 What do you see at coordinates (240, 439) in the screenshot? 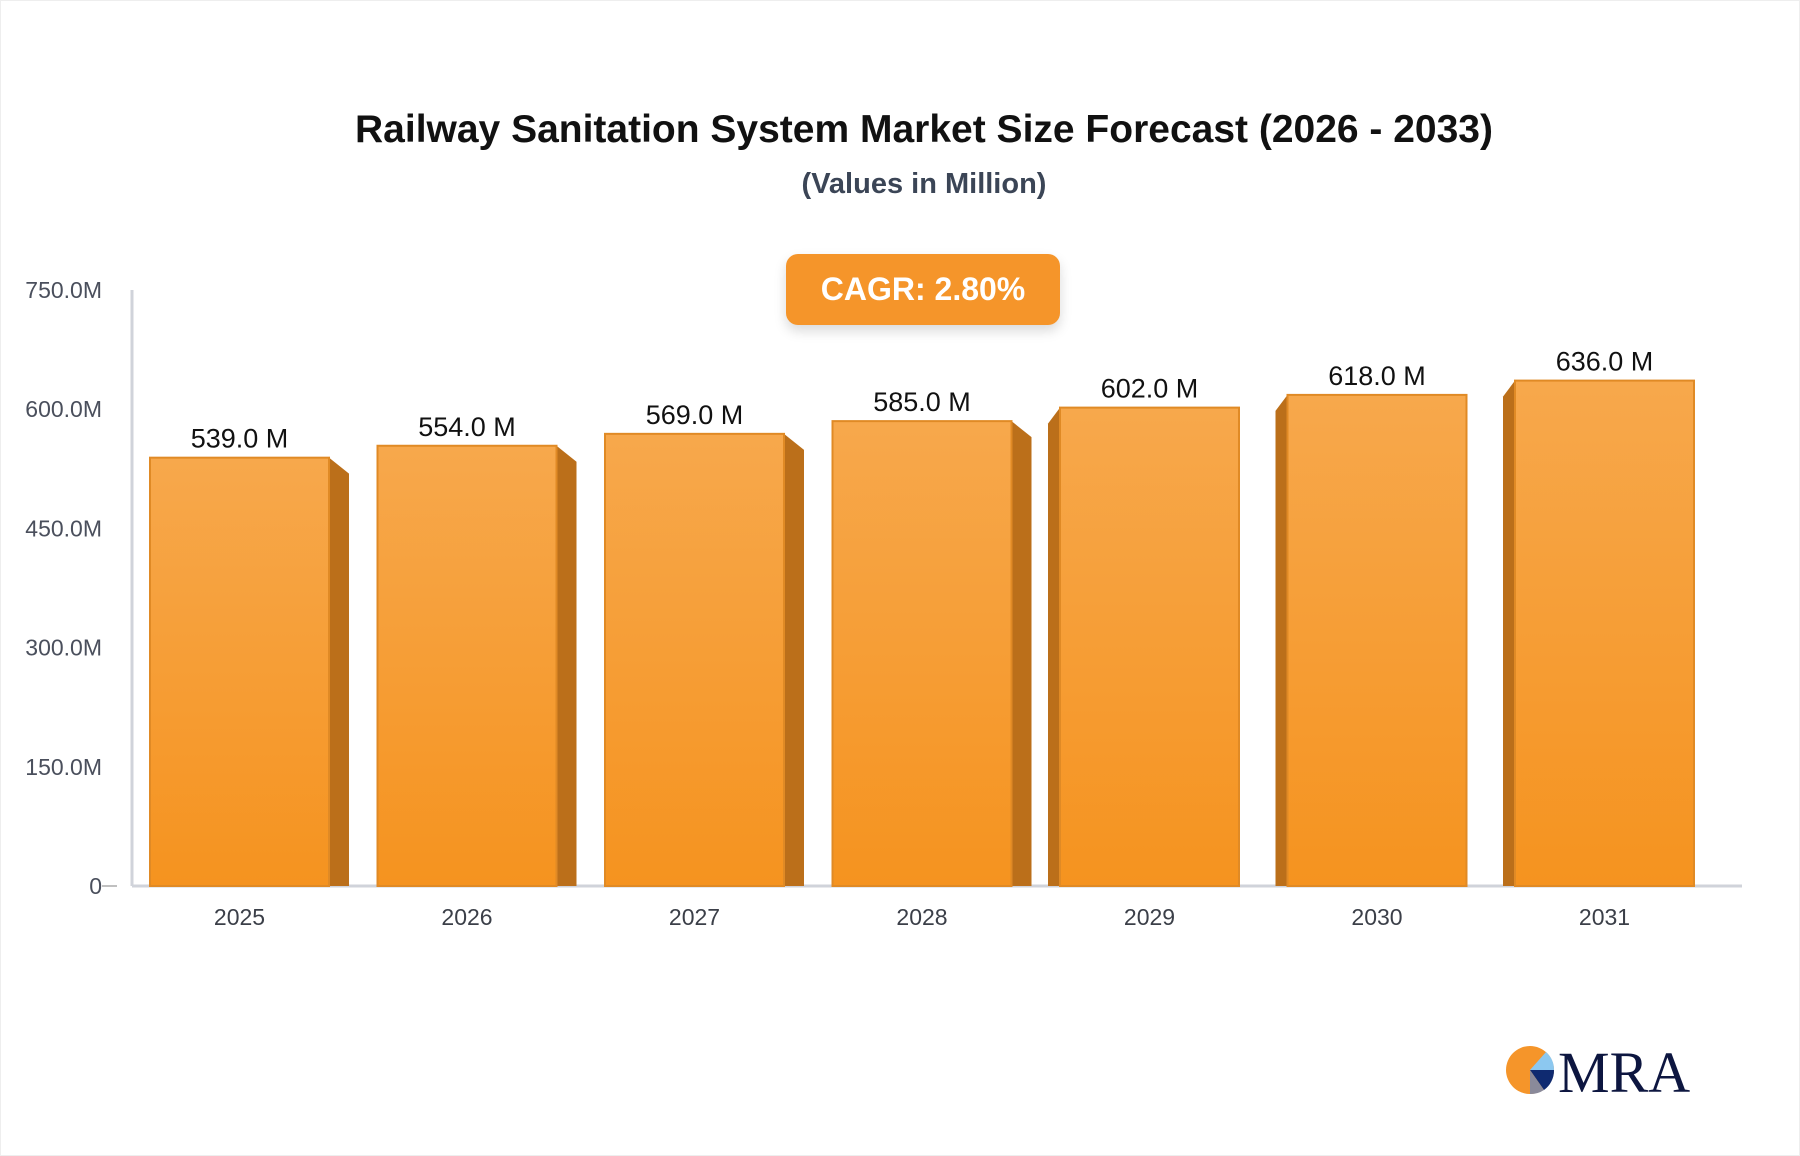
I see `data-label: 539.0 M` at bounding box center [240, 439].